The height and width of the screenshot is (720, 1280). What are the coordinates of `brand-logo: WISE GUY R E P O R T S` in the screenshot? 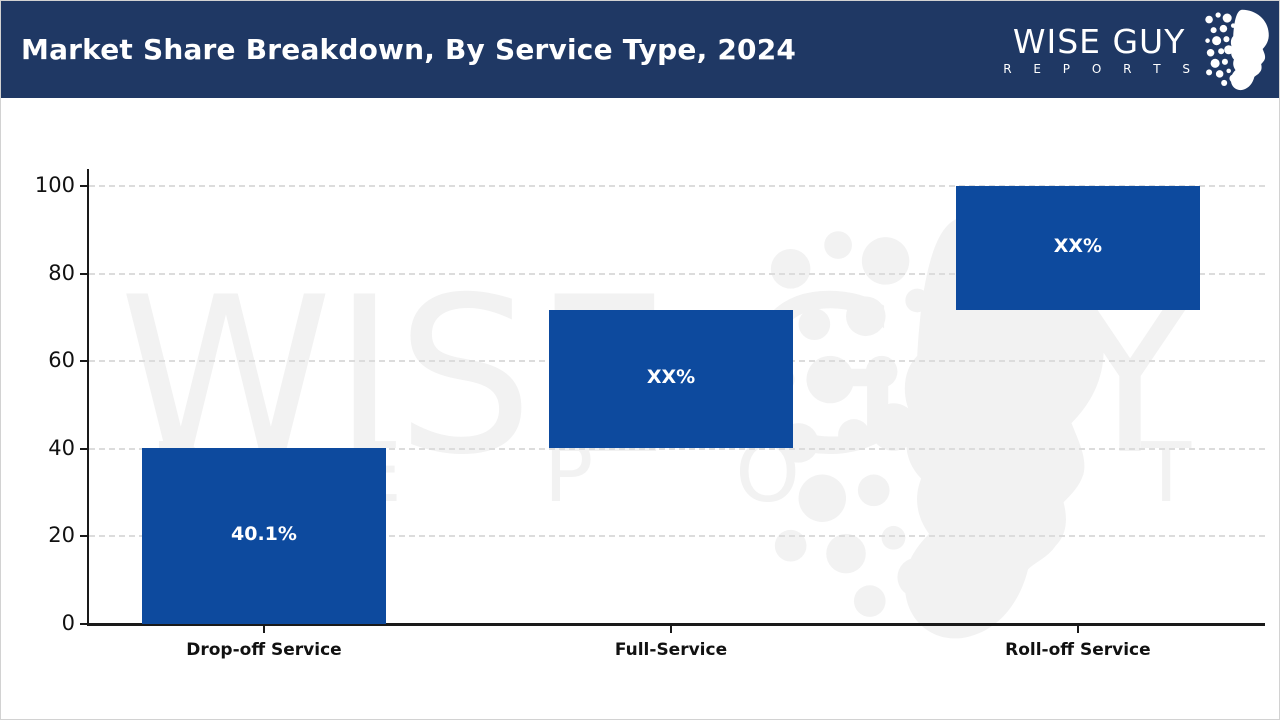 It's located at (1139, 50).